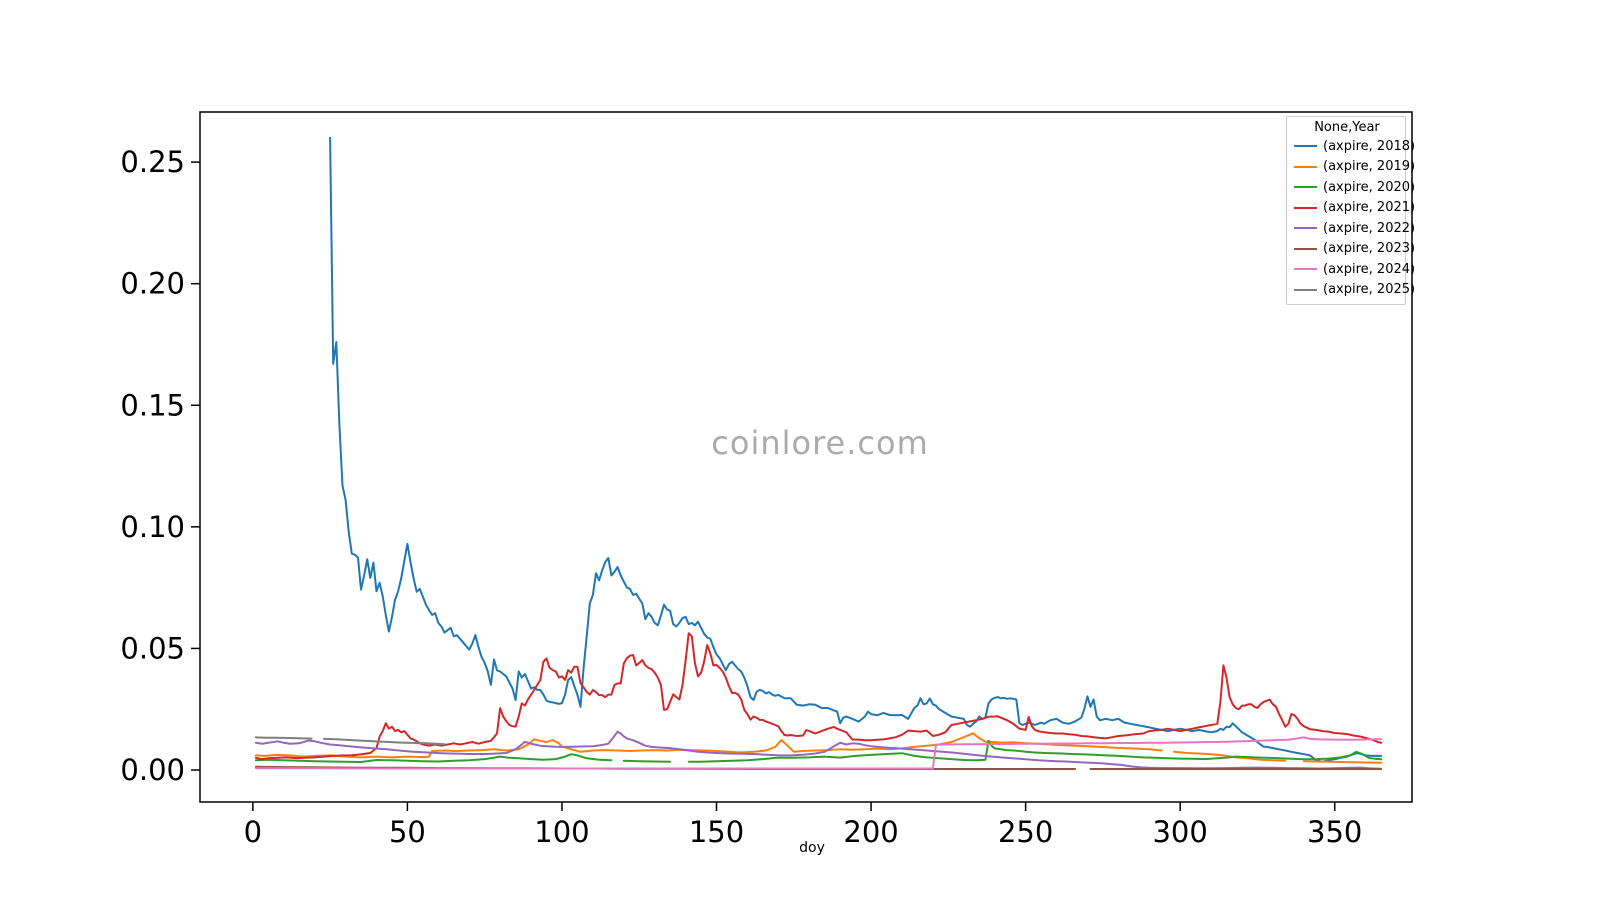 The width and height of the screenshot is (1600, 900). What do you see at coordinates (870, 832) in the screenshot?
I see `x-tick-label: 200` at bounding box center [870, 832].